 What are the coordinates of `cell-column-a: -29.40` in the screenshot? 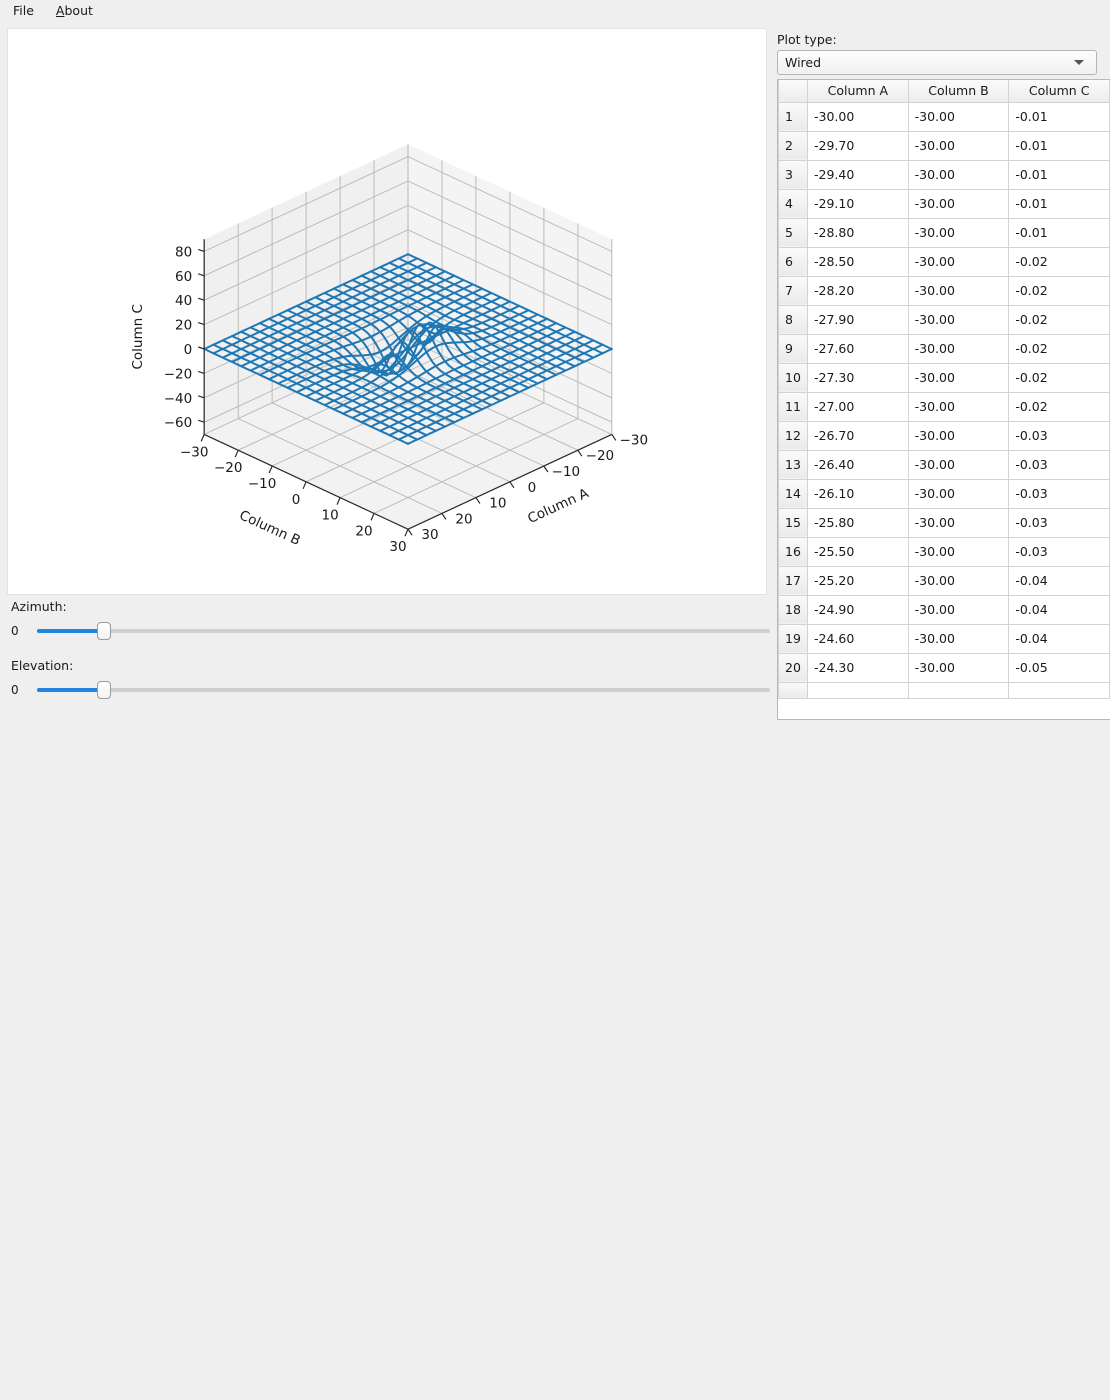 It's located at (858, 174).